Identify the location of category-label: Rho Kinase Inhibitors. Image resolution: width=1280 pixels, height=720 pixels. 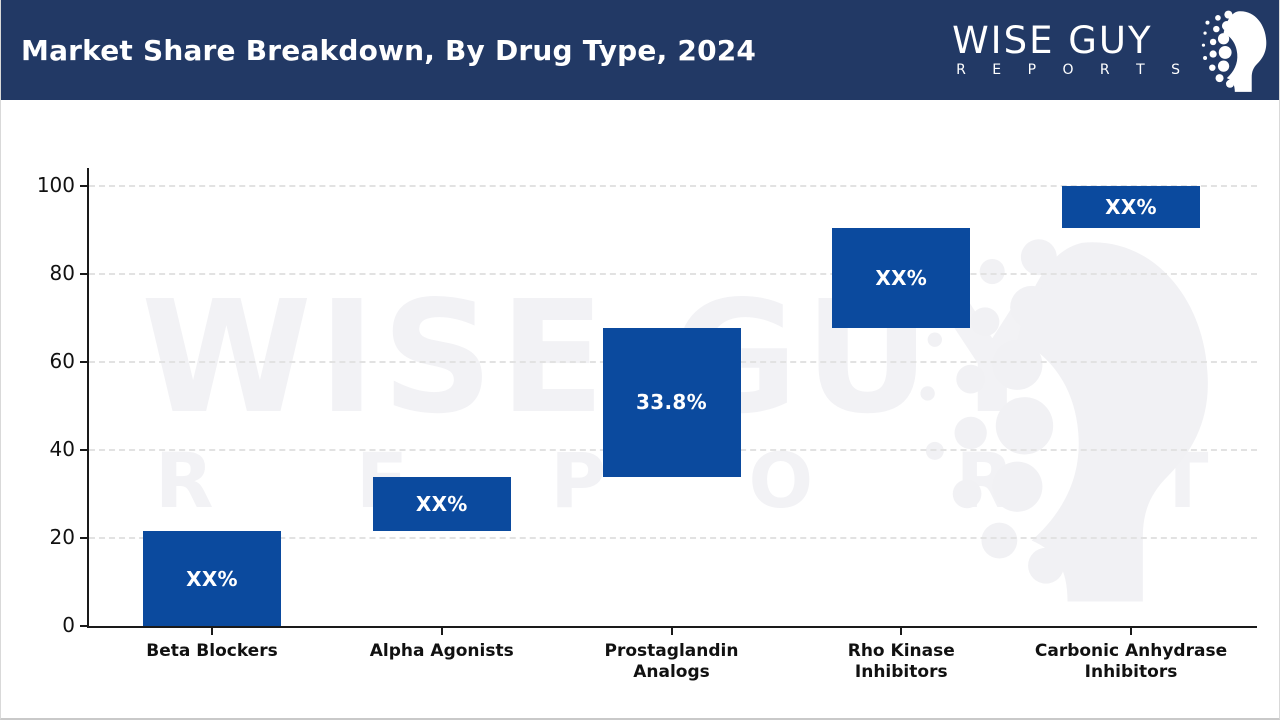
(901, 662).